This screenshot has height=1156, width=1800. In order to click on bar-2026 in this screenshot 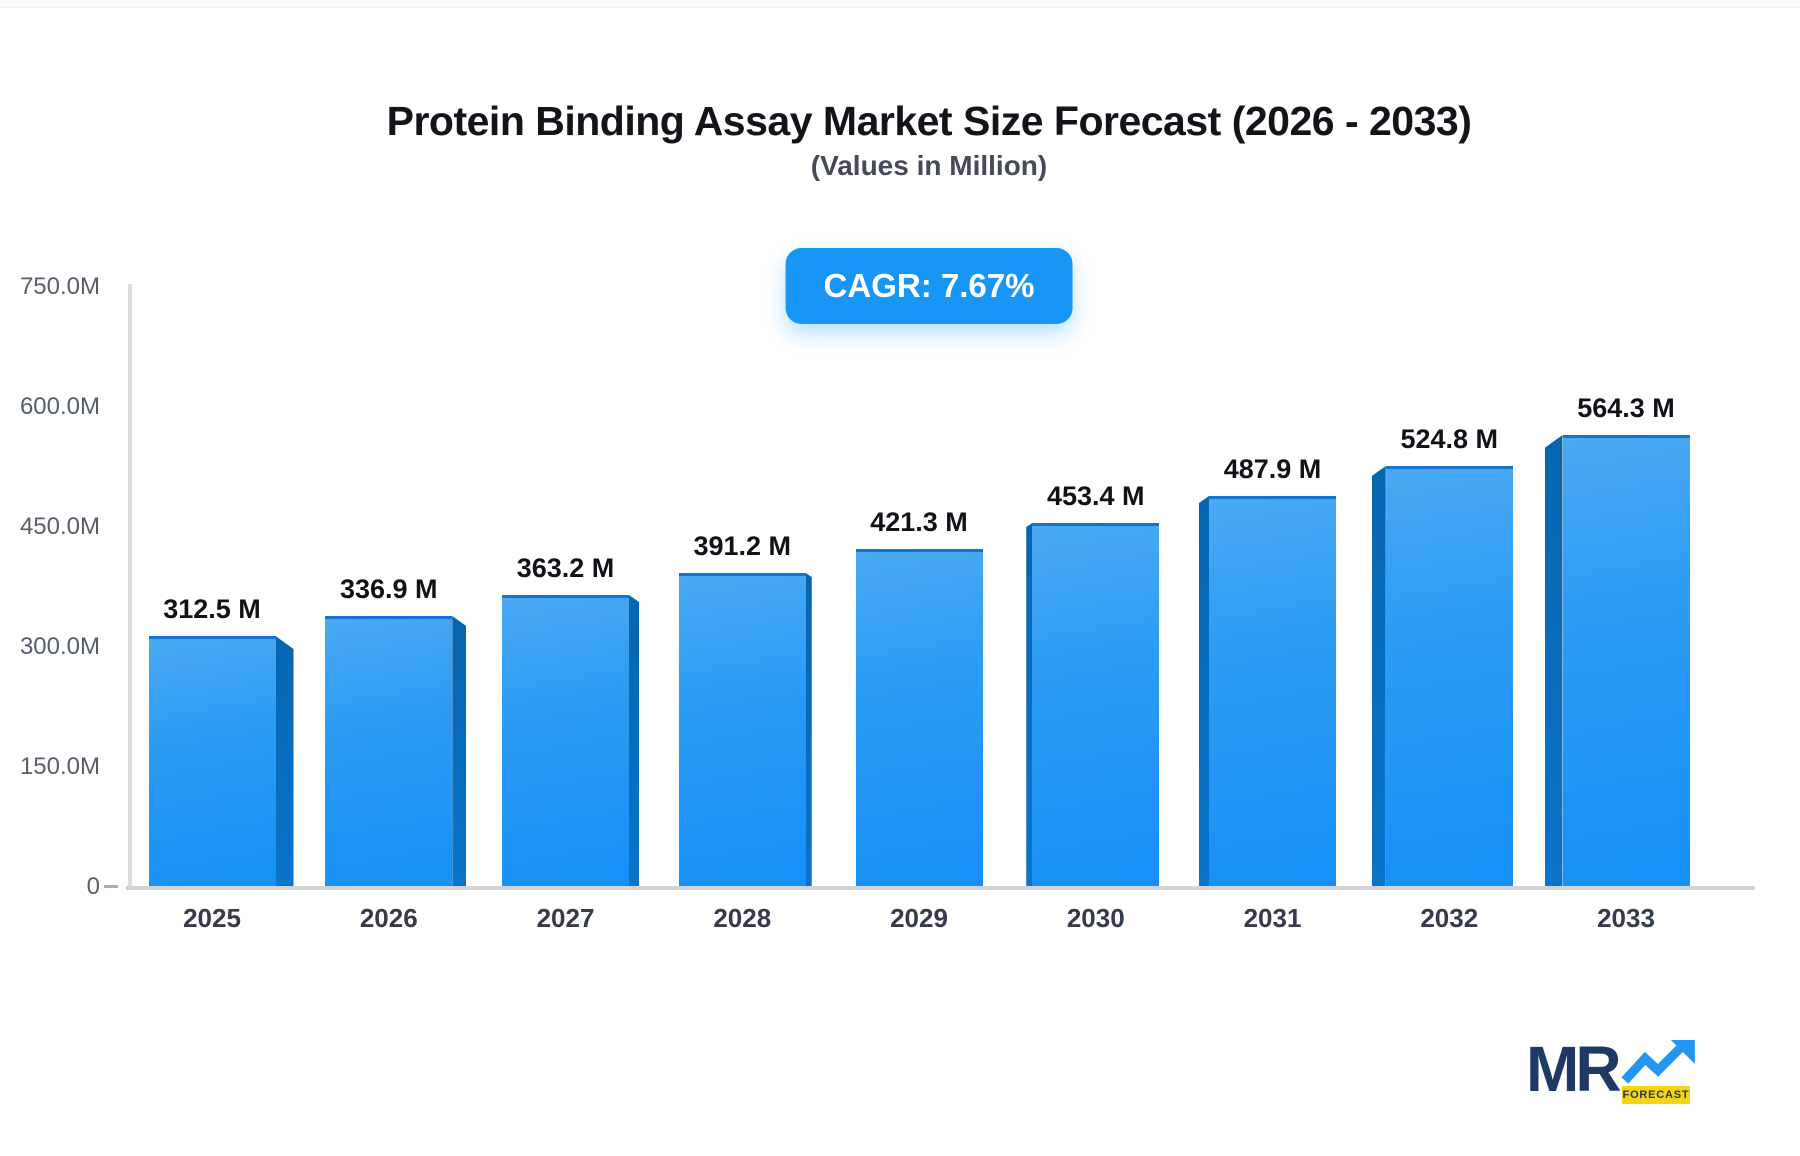, I will do `click(396, 751)`.